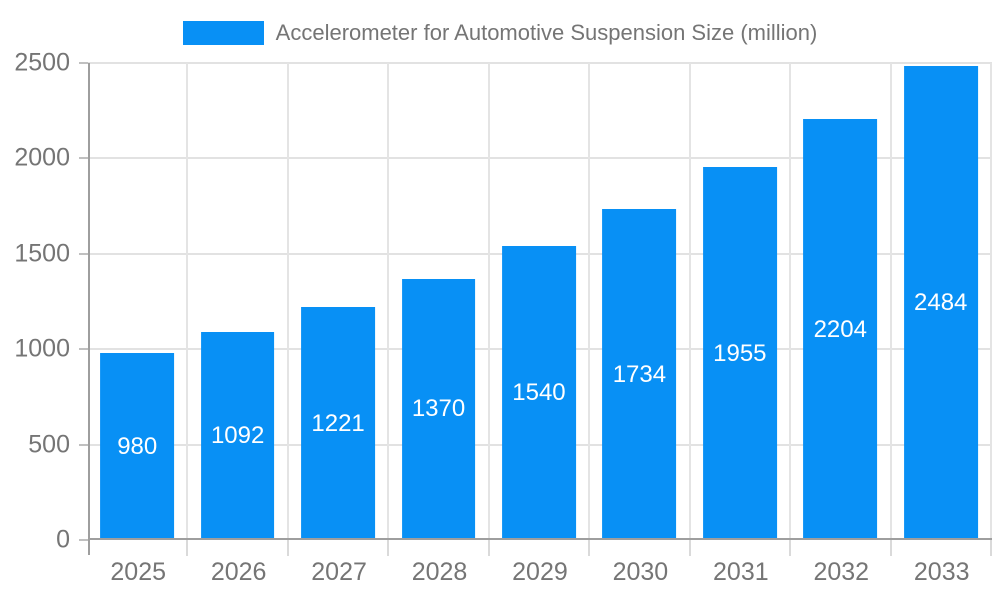 Image resolution: width=1000 pixels, height=600 pixels. What do you see at coordinates (488, 548) in the screenshot?
I see `x-tick-2028` at bounding box center [488, 548].